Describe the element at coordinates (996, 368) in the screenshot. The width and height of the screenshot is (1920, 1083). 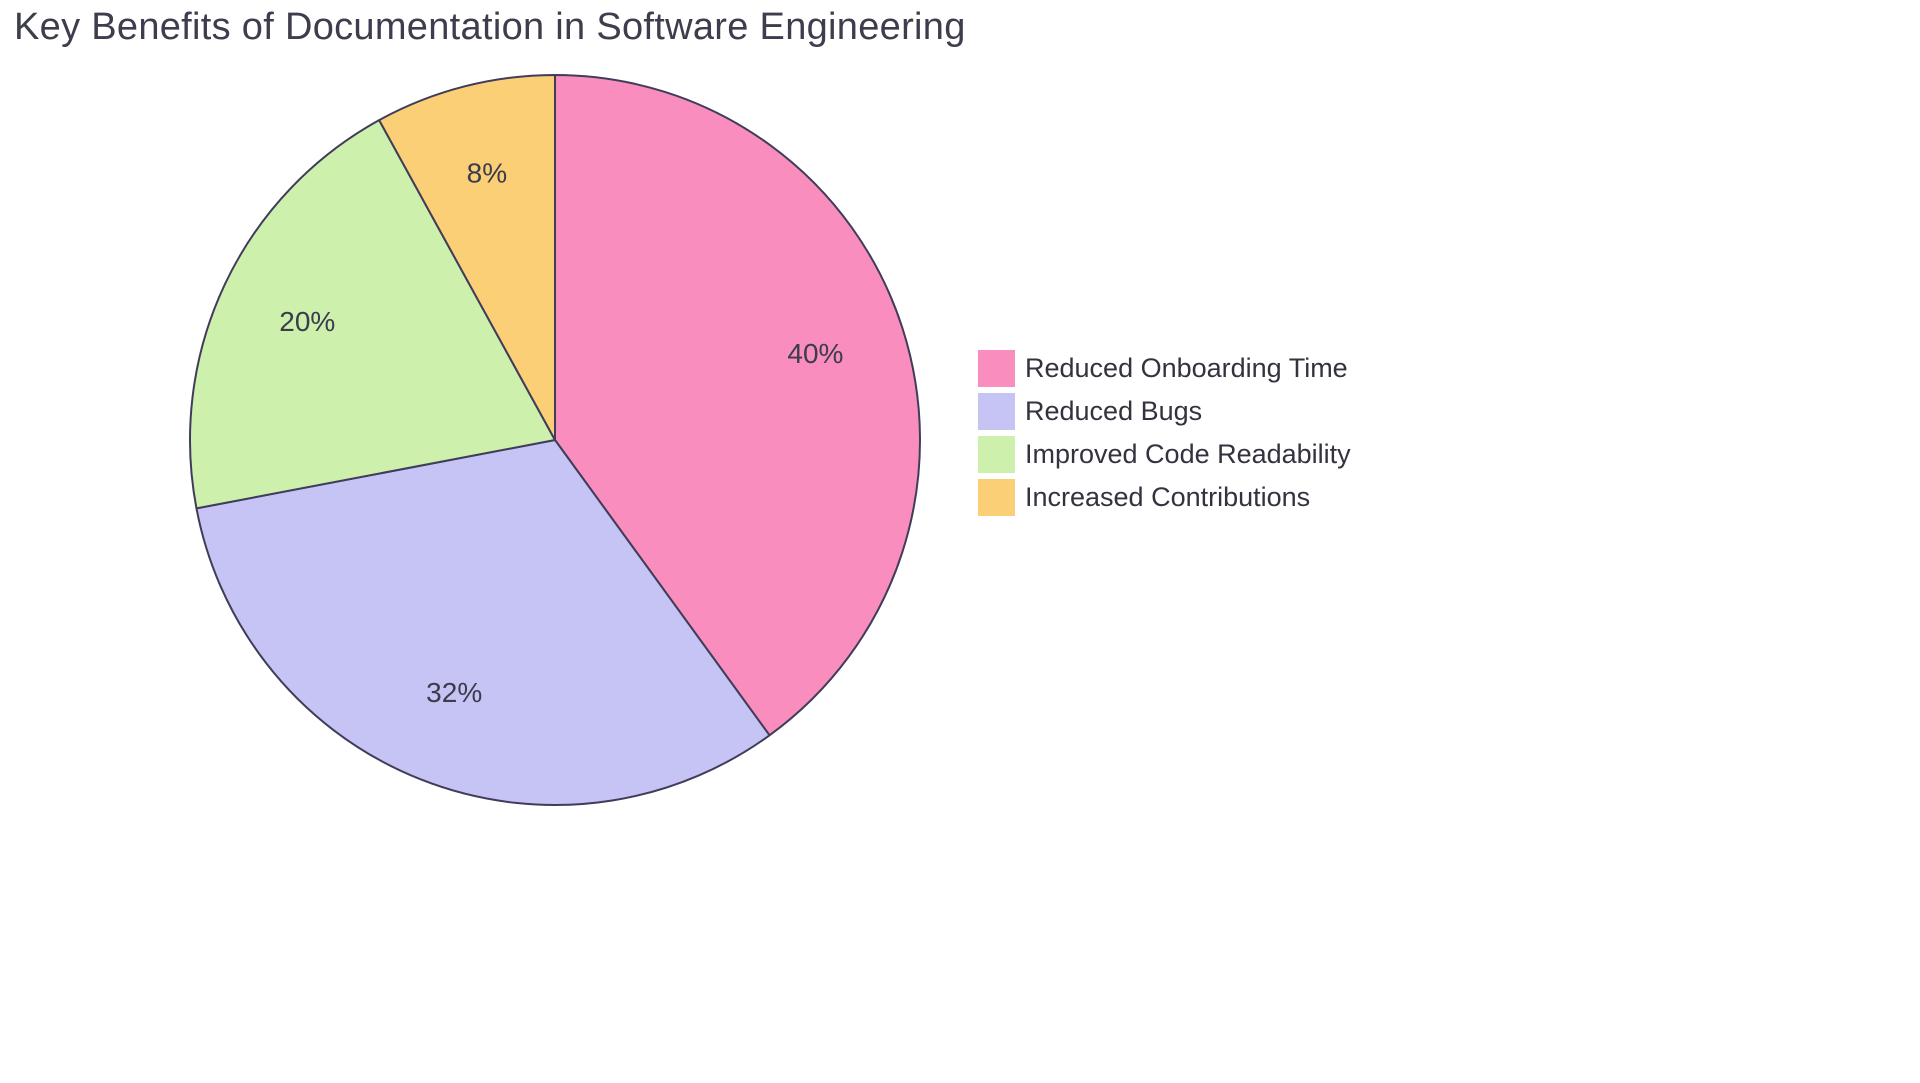
I see `legend-swatch-reduced-onboarding-time` at that location.